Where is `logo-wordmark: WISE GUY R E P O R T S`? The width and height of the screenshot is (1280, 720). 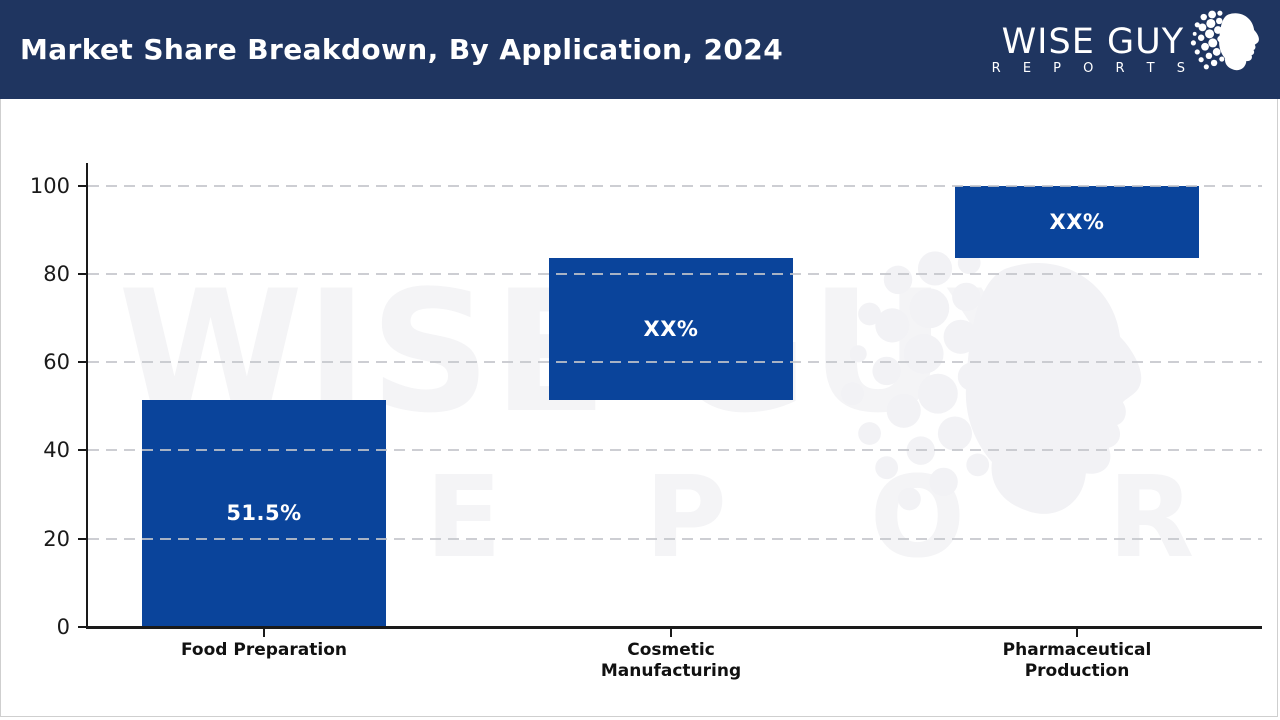
logo-wordmark: WISE GUY R E P O R T S is located at coordinates (1093, 50).